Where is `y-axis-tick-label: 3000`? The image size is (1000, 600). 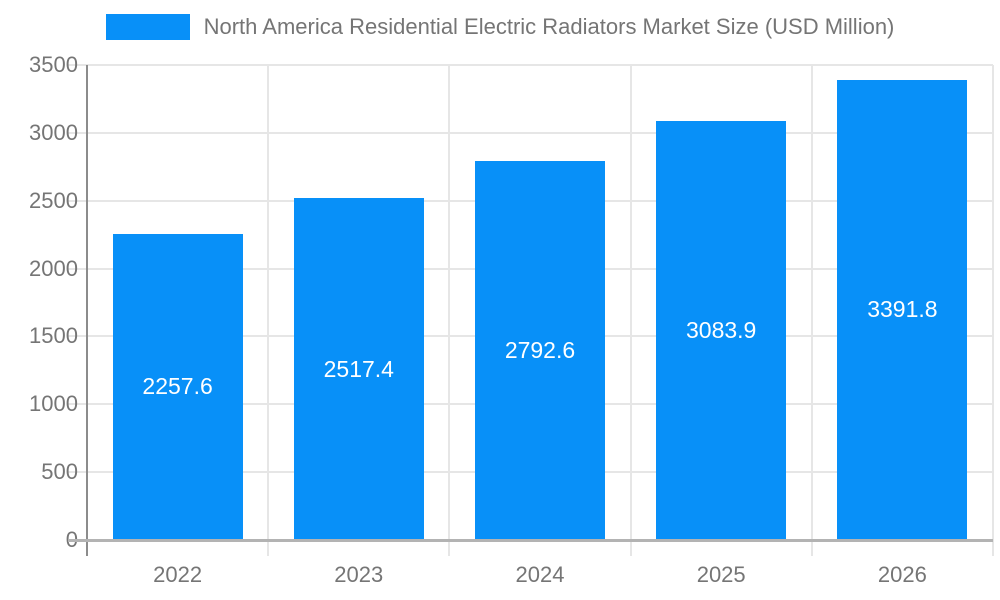 y-axis-tick-label: 3000 is located at coordinates (53, 132).